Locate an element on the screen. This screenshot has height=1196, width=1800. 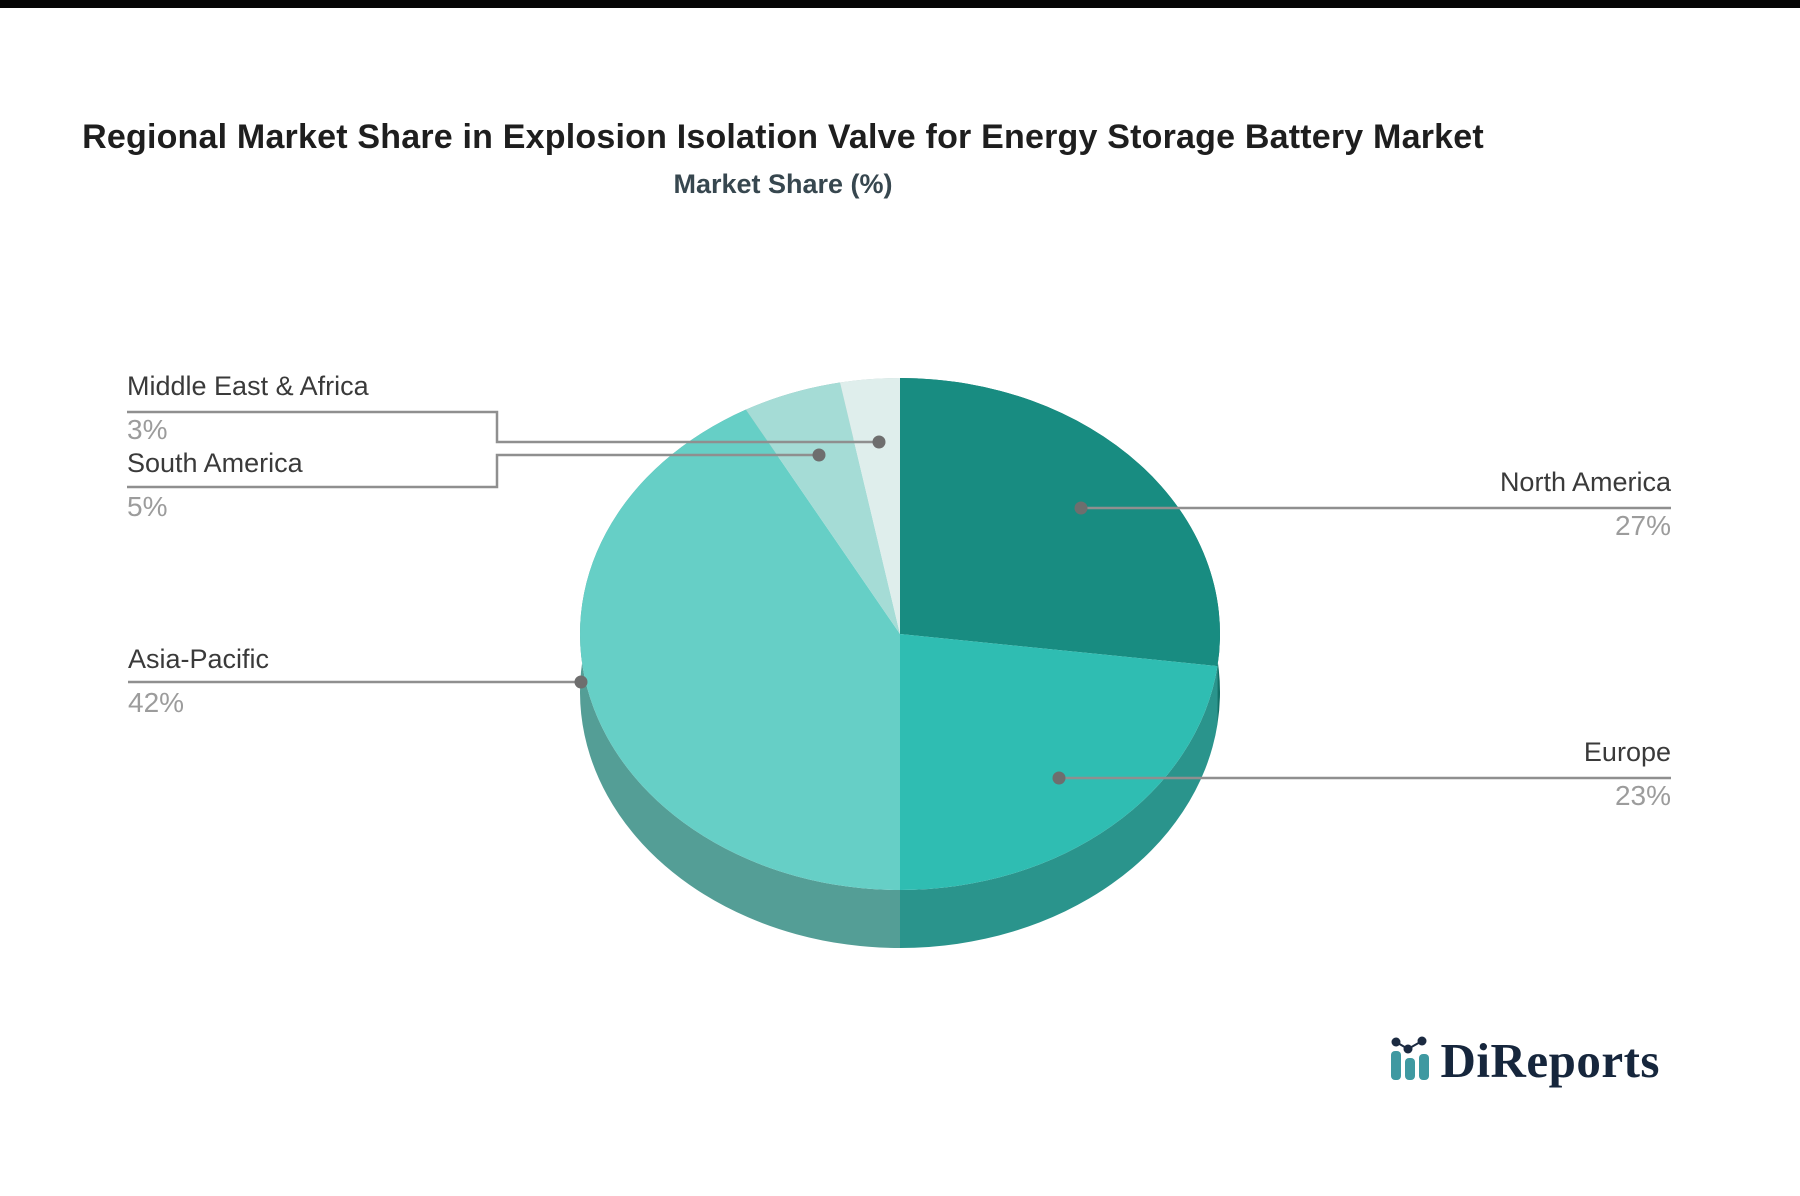
leader-dot-middle-east-africa is located at coordinates (879, 442).